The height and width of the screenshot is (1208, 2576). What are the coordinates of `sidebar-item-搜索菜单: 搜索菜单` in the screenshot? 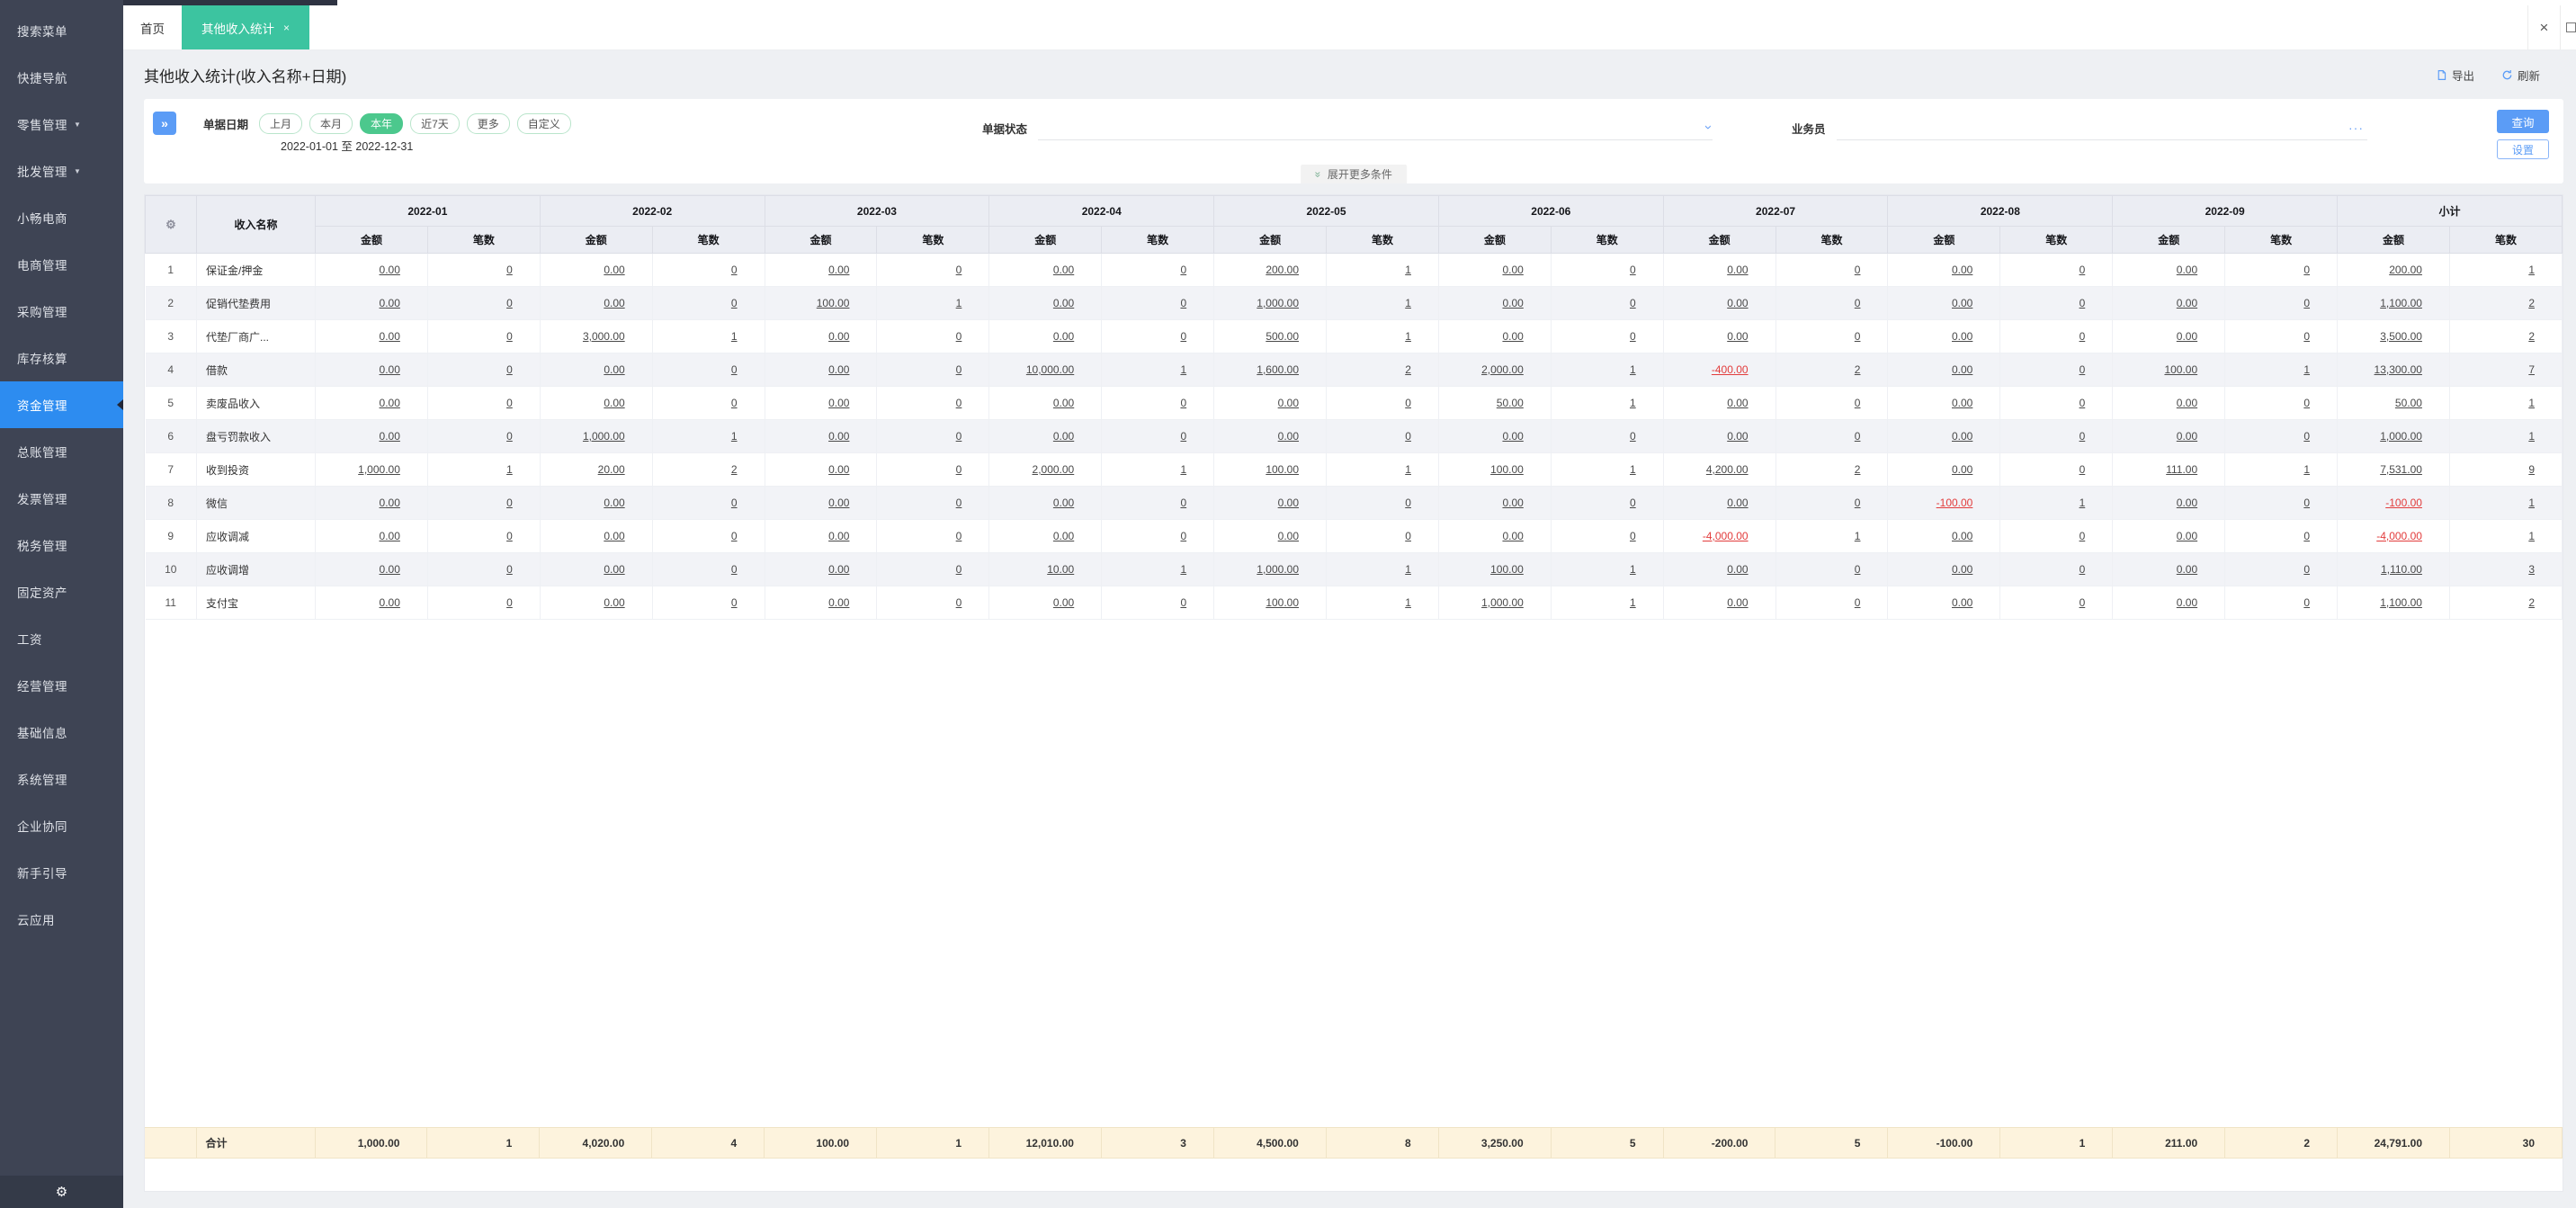 It's located at (61, 30).